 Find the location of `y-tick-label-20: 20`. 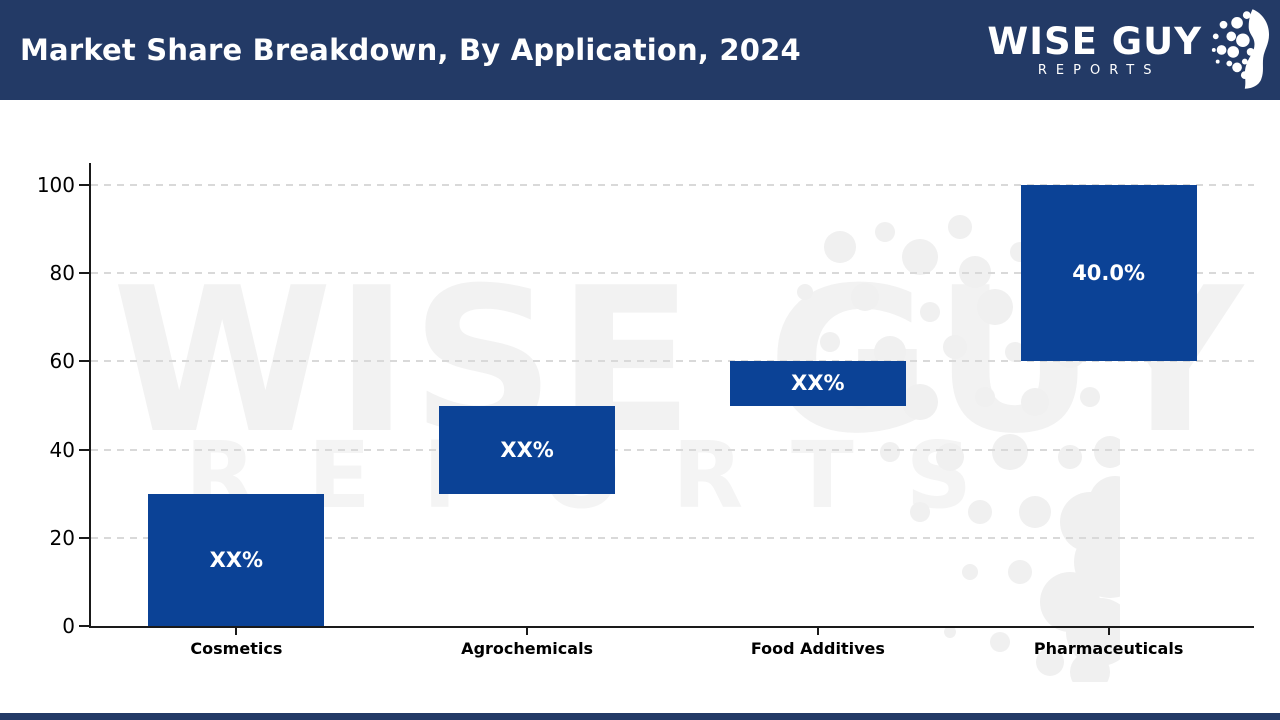

y-tick-label-20: 20 is located at coordinates (62, 537).